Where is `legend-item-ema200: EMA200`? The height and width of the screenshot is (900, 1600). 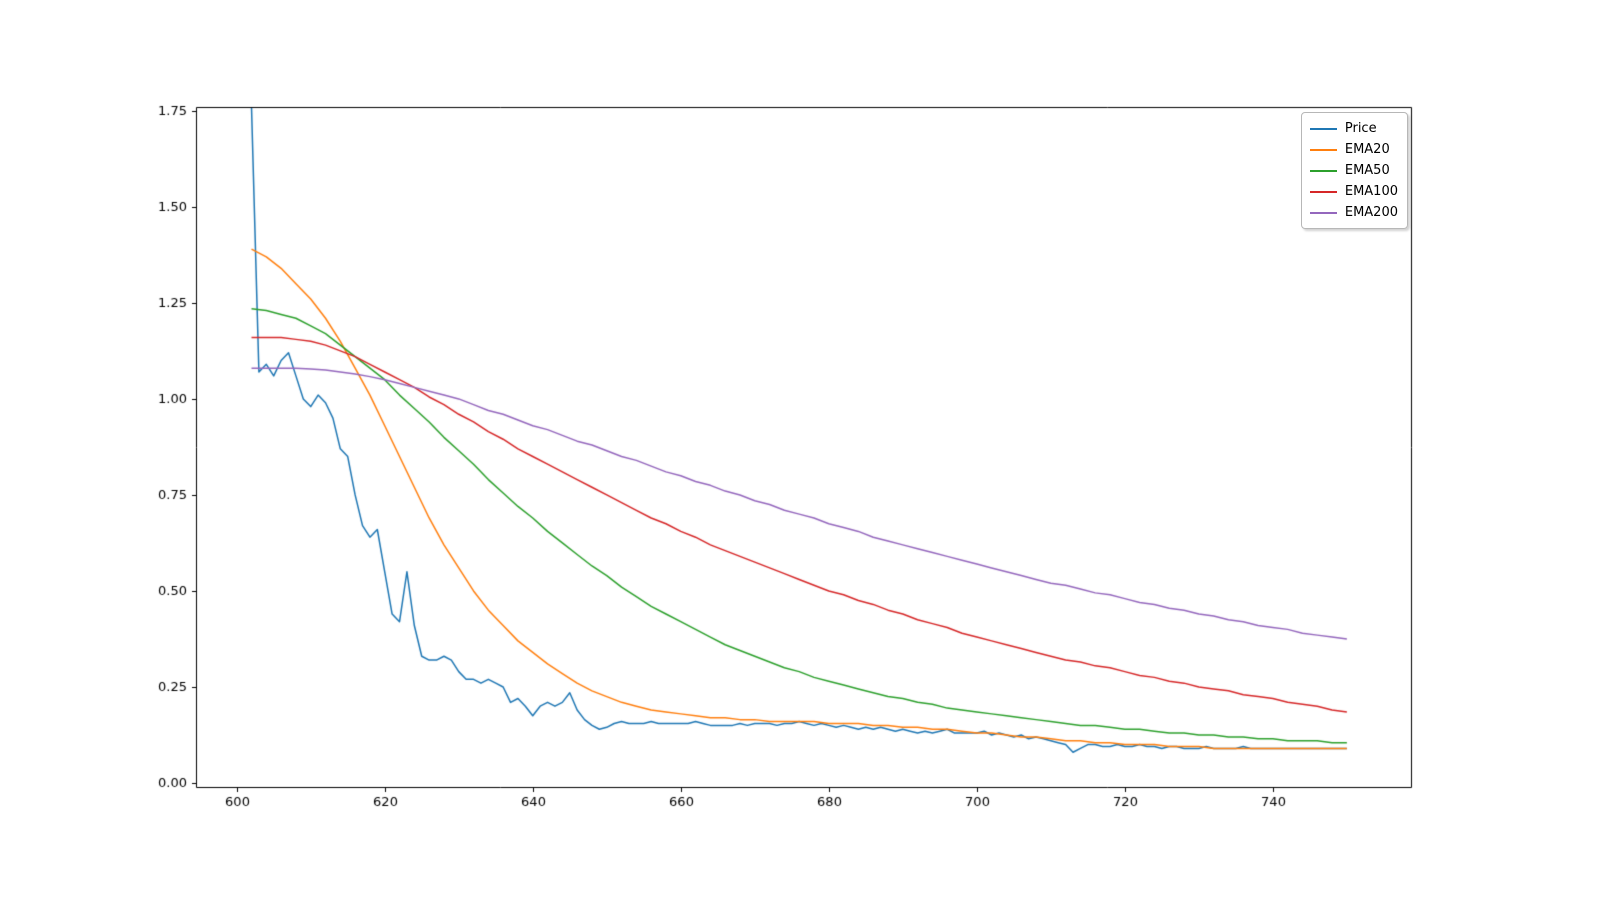
legend-item-ema200: EMA200 is located at coordinates (1353, 212).